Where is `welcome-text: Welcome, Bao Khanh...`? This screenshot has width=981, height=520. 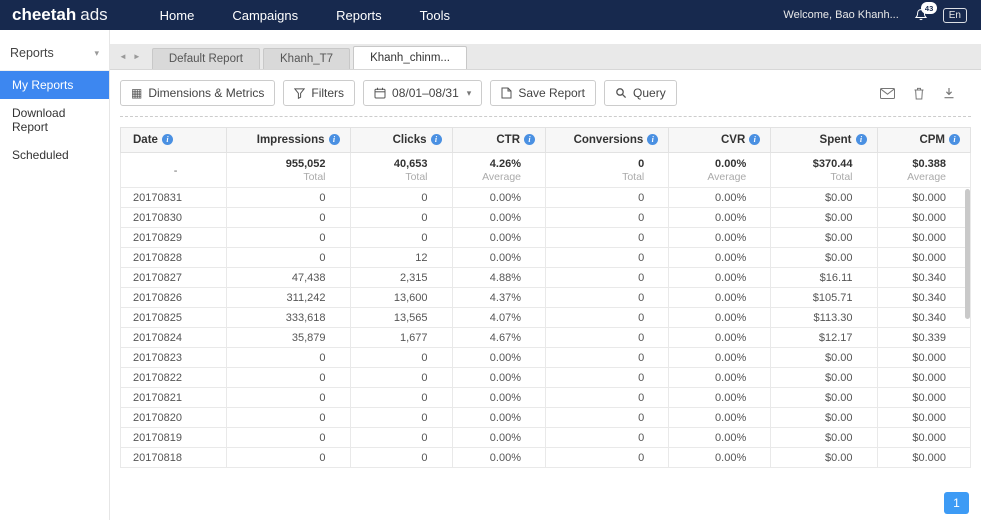 welcome-text: Welcome, Bao Khanh... is located at coordinates (840, 15).